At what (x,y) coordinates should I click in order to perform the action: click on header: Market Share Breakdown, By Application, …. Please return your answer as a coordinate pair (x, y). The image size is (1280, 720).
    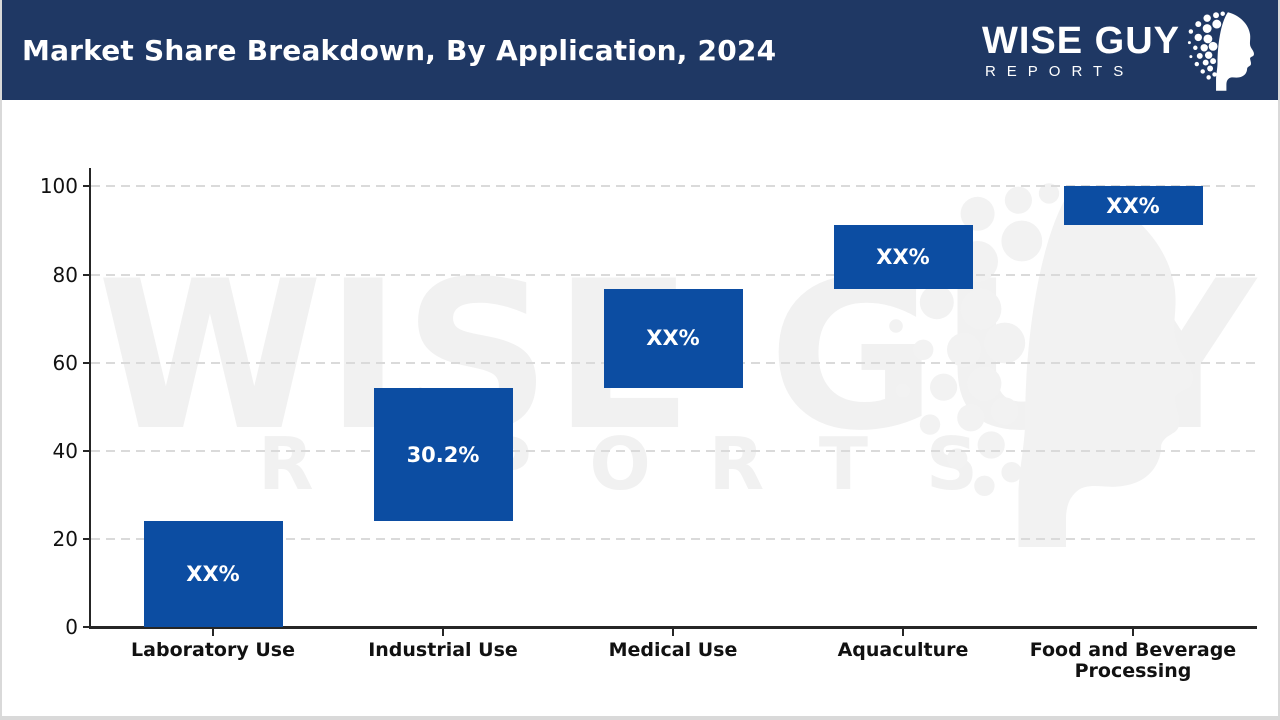
    Looking at the image, I should click on (640, 50).